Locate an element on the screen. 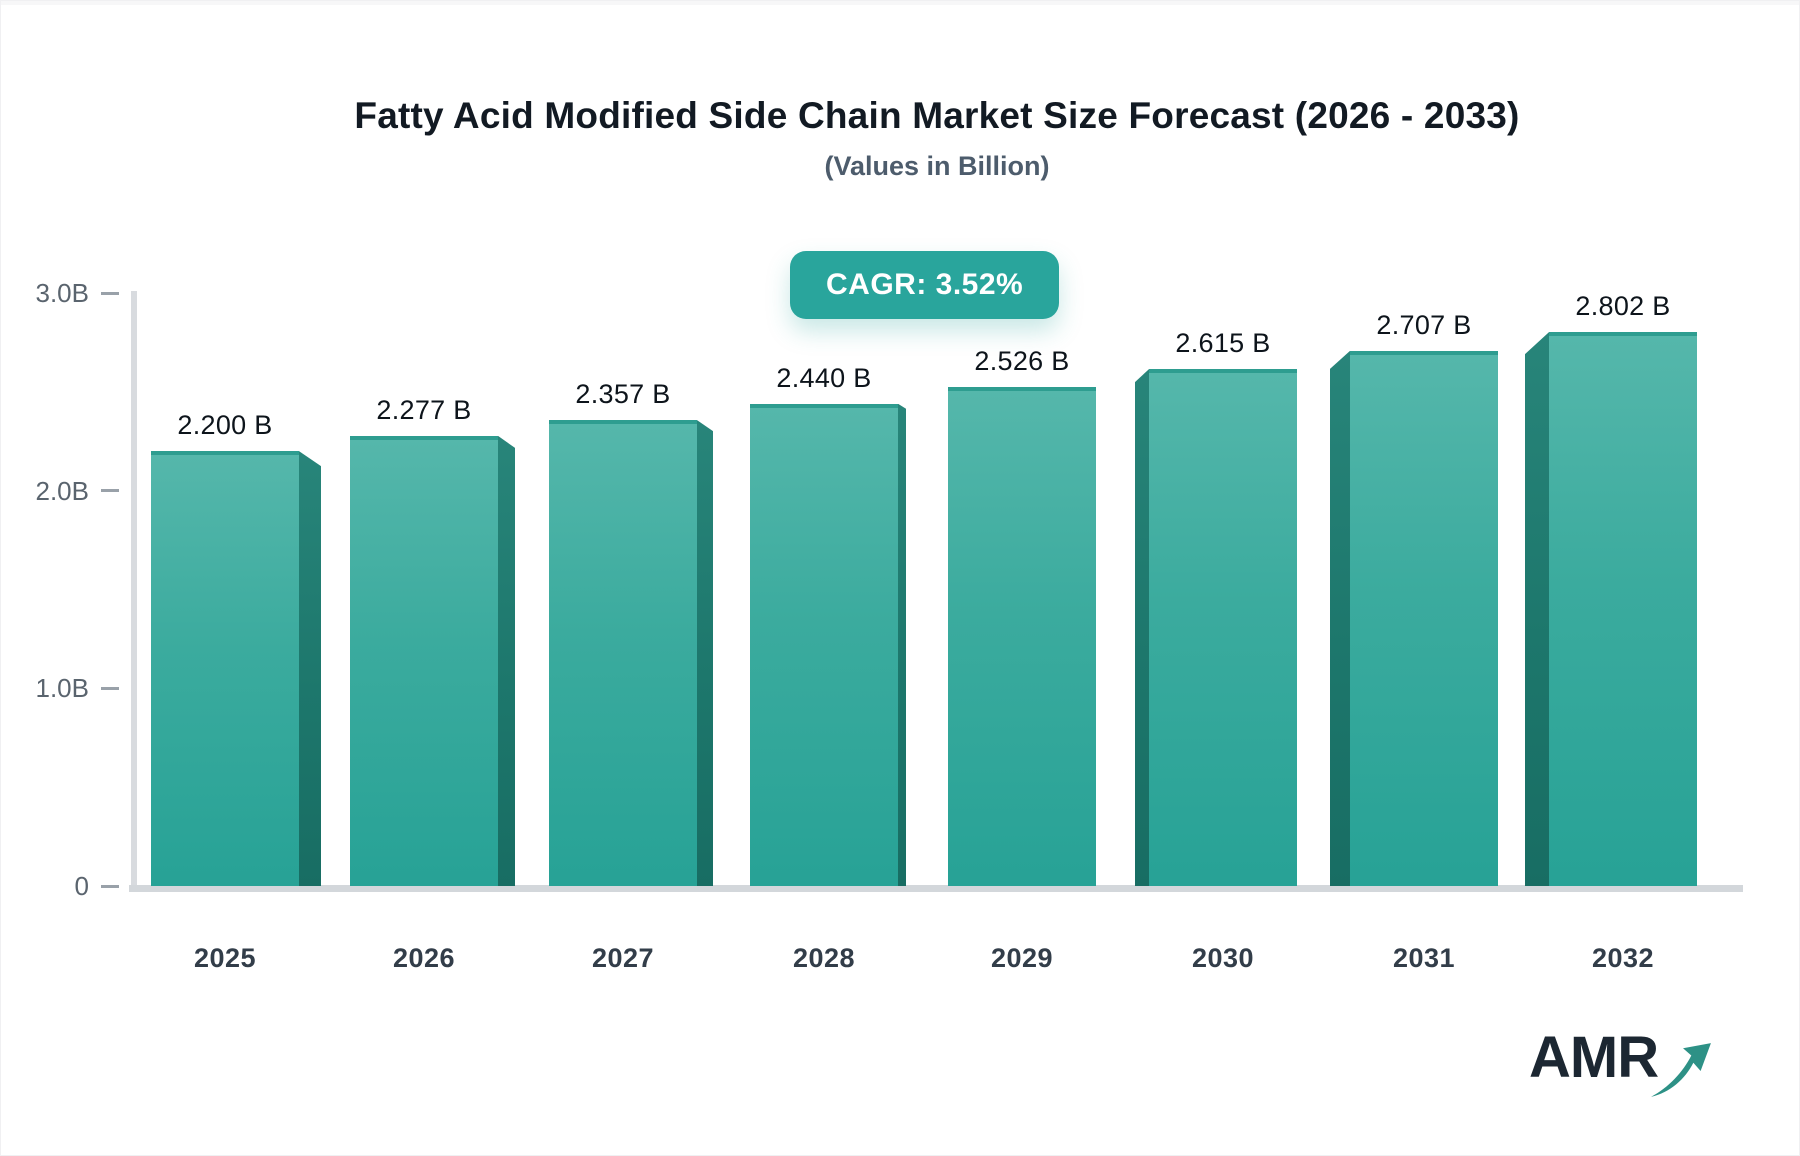 This screenshot has width=1800, height=1156. y-axis-line is located at coordinates (134, 588).